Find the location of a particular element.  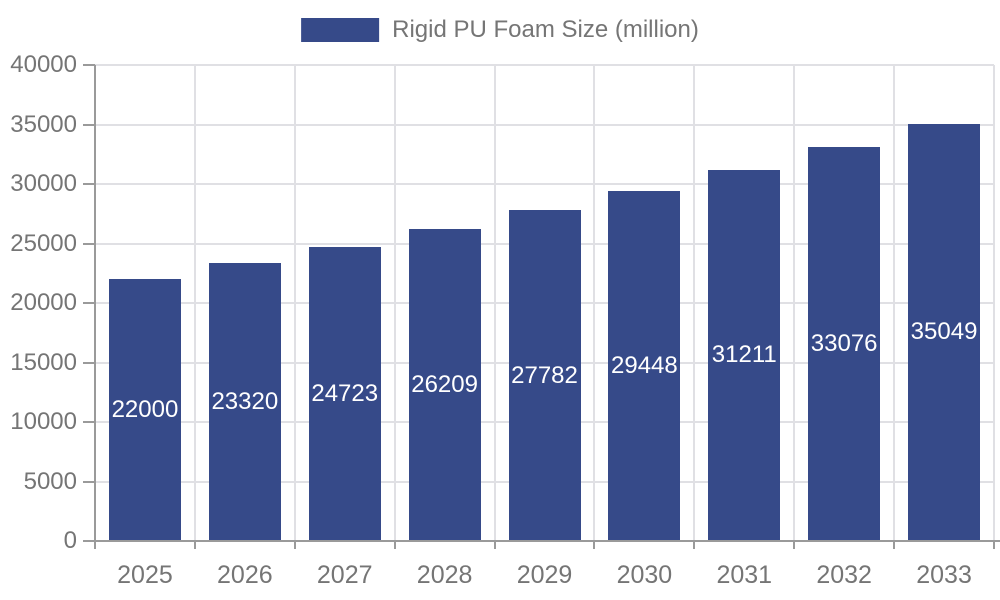

x-axis-line is located at coordinates (541, 541).